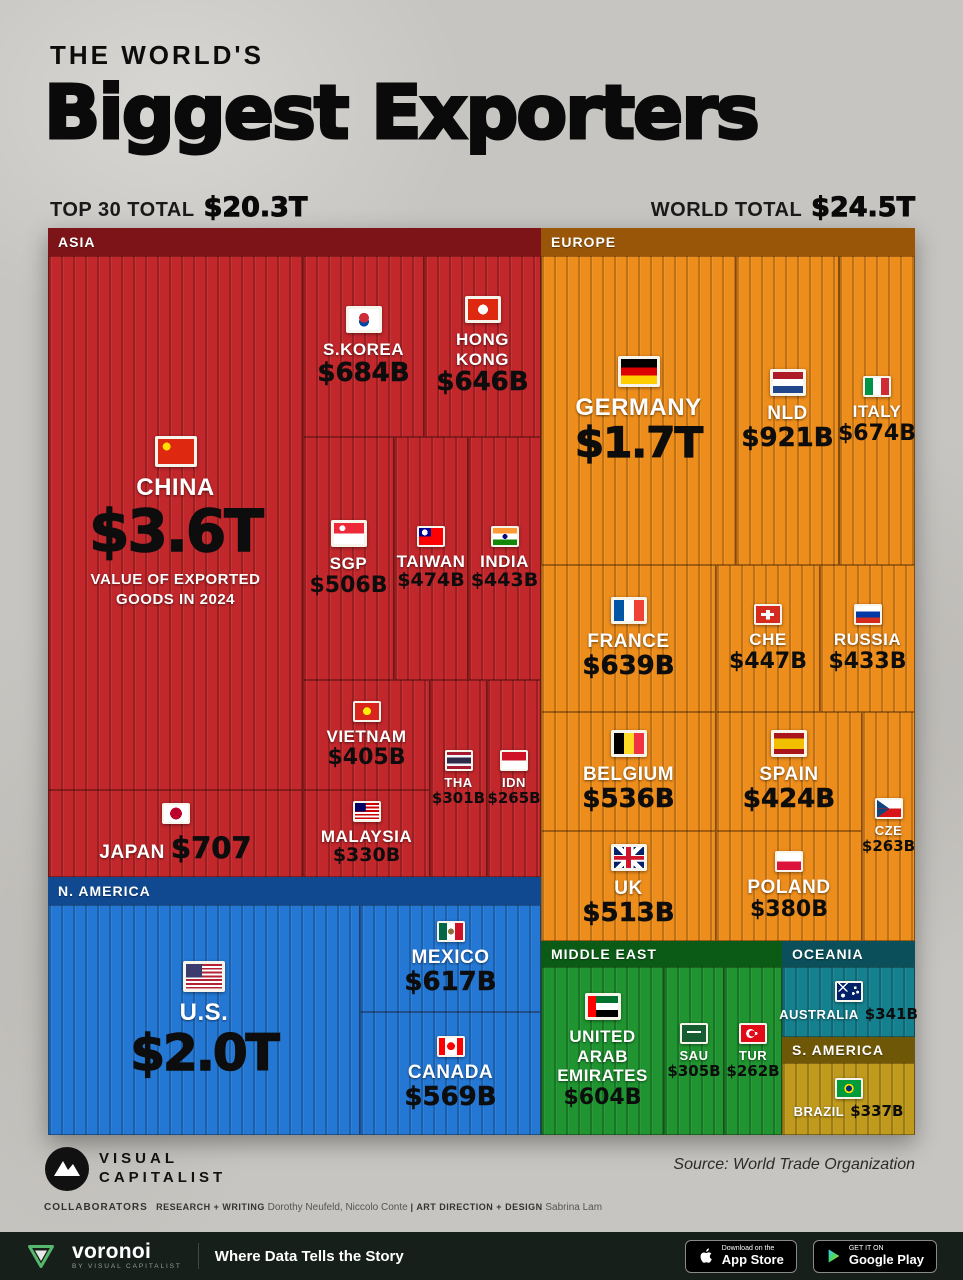 The width and height of the screenshot is (963, 1280). Describe the element at coordinates (819, 1112) in the screenshot. I see `country-name: BRAZIL` at that location.